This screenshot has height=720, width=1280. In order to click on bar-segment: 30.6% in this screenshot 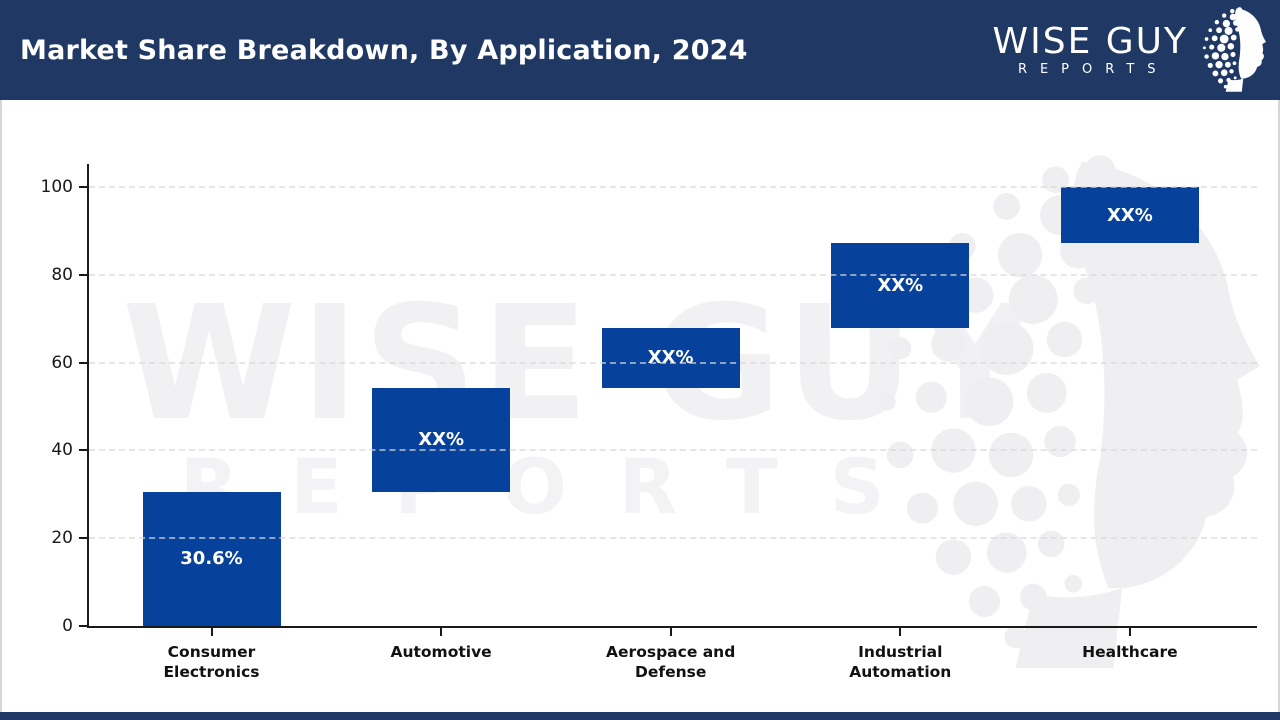, I will do `click(211, 558)`.